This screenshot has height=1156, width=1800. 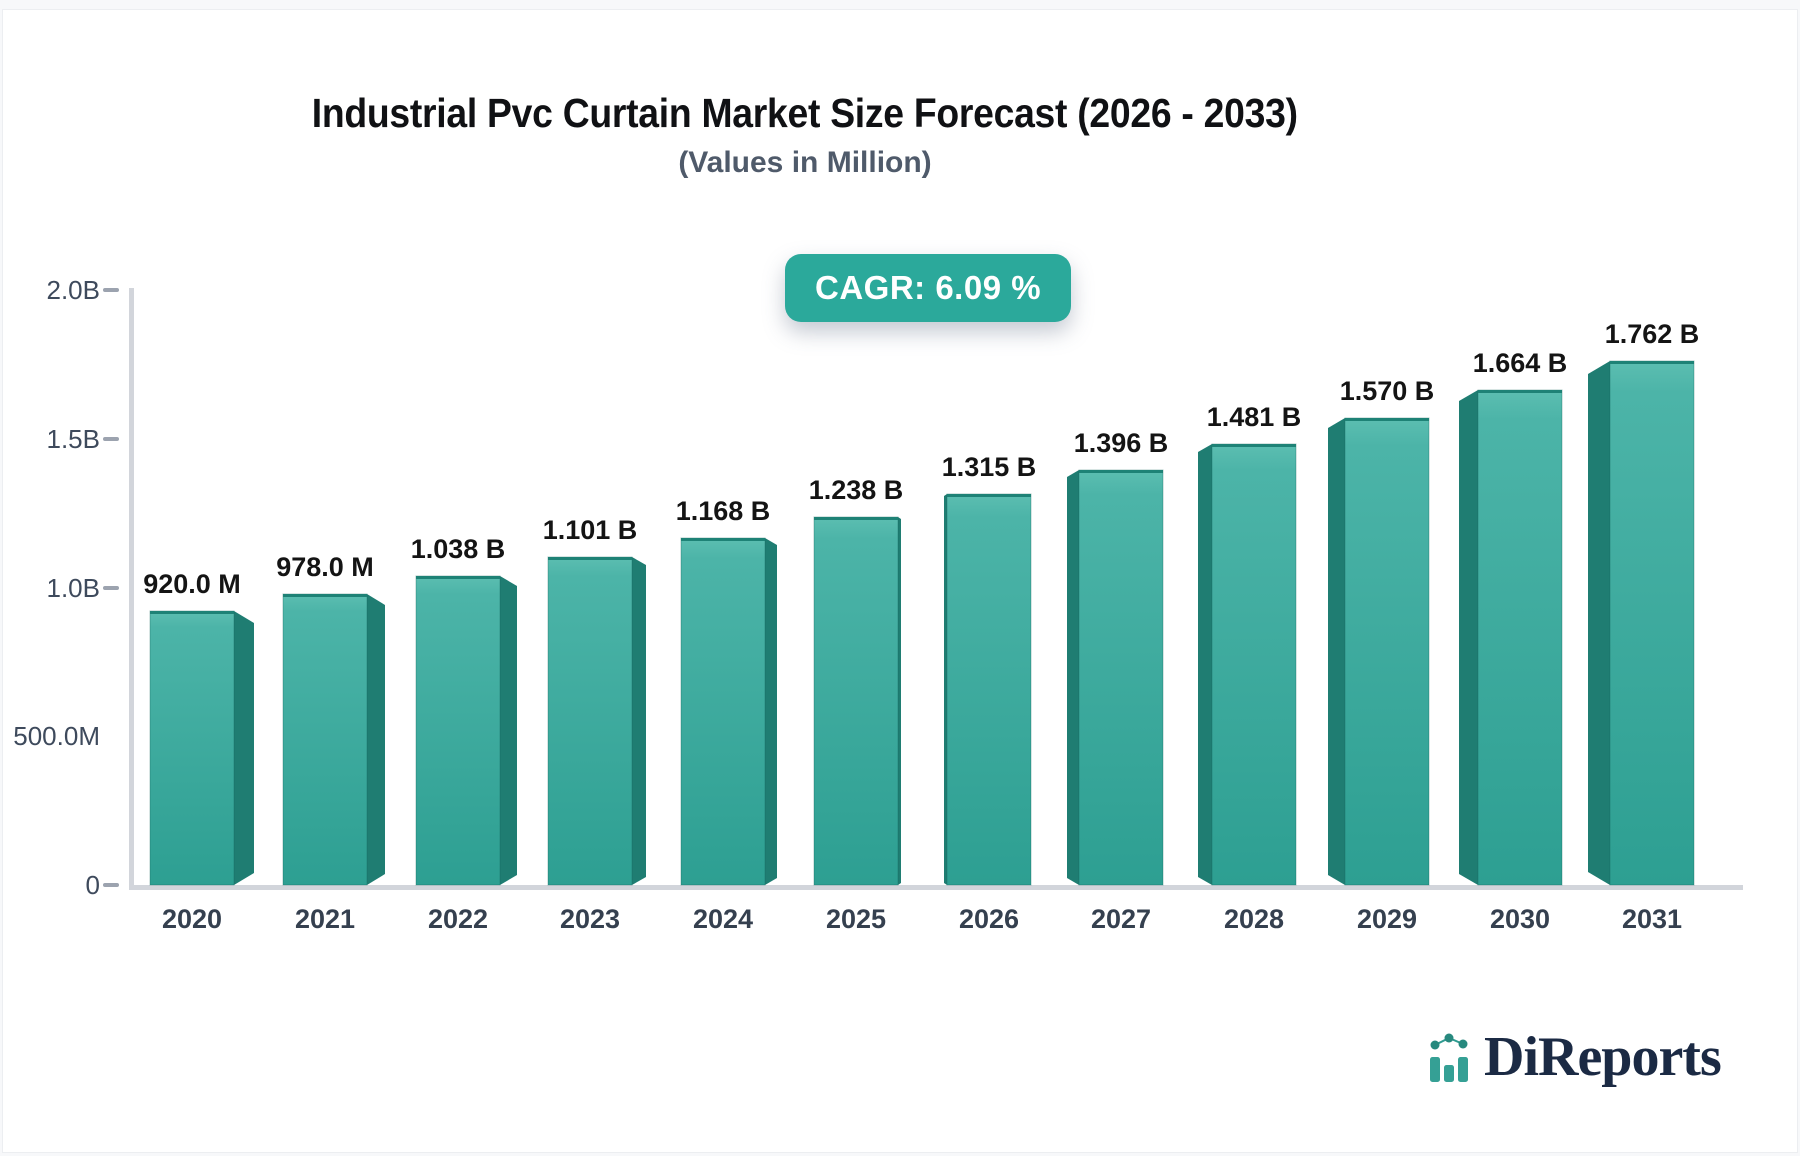 What do you see at coordinates (73, 588) in the screenshot?
I see `y-axis-label: 1.0B` at bounding box center [73, 588].